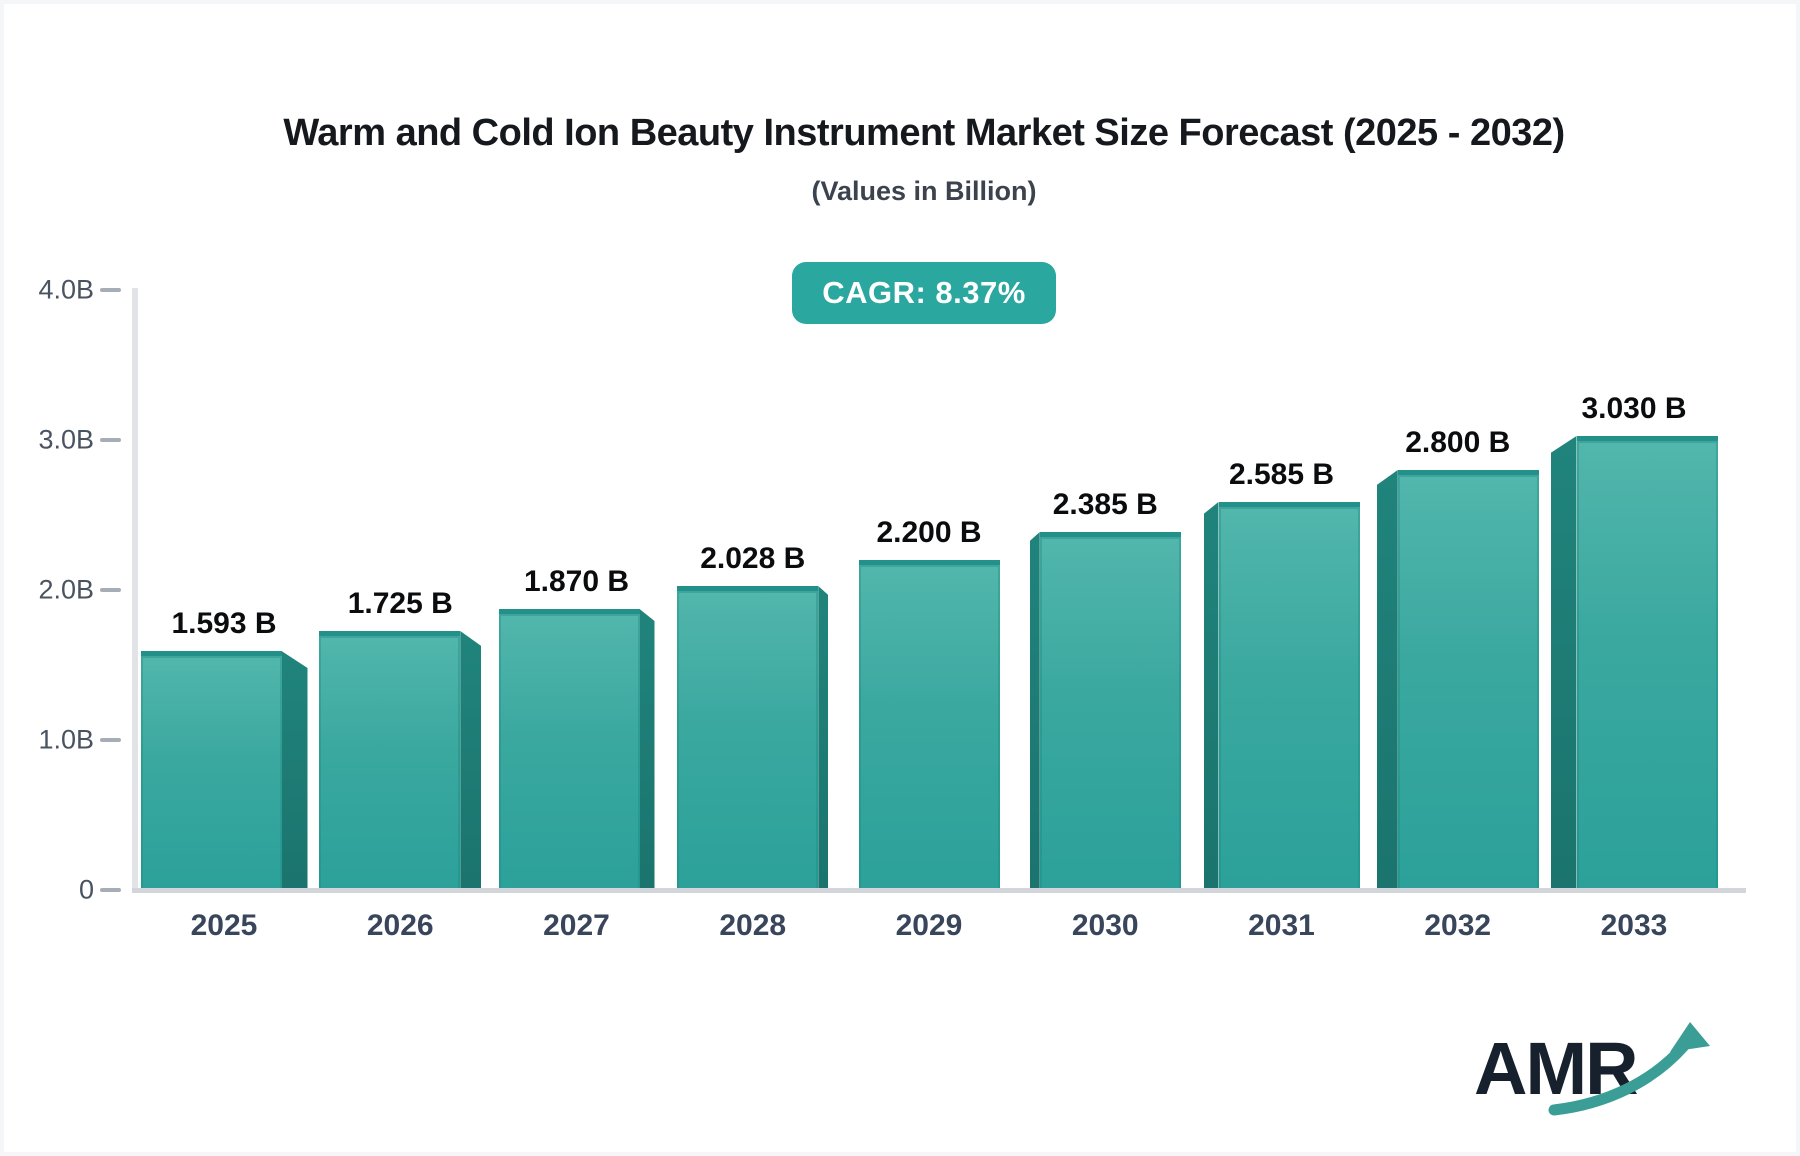 This screenshot has width=1800, height=1156. What do you see at coordinates (929, 532) in the screenshot?
I see `bar-value-label: 2.200 B` at bounding box center [929, 532].